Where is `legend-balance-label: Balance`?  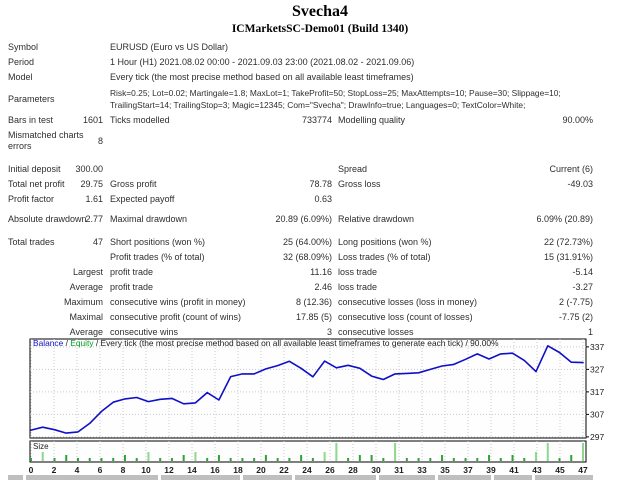 legend-balance-label: Balance is located at coordinates (48, 343).